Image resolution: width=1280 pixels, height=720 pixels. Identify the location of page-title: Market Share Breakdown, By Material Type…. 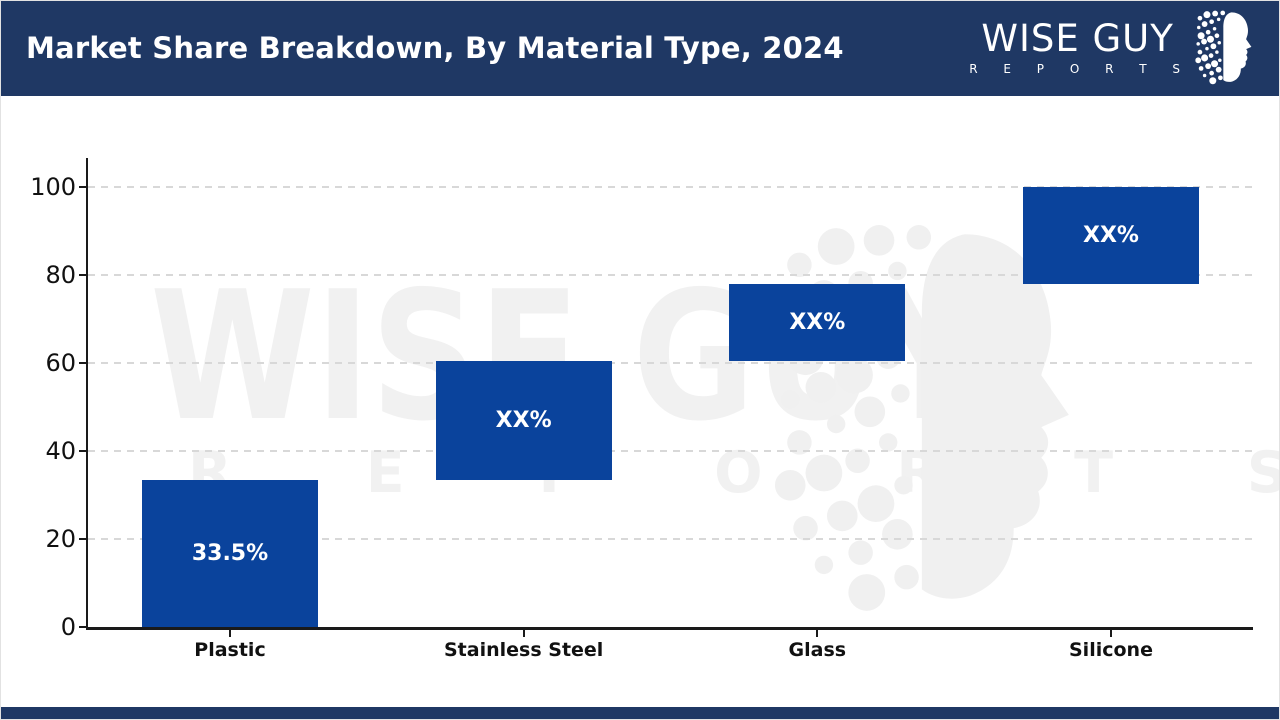
(435, 48).